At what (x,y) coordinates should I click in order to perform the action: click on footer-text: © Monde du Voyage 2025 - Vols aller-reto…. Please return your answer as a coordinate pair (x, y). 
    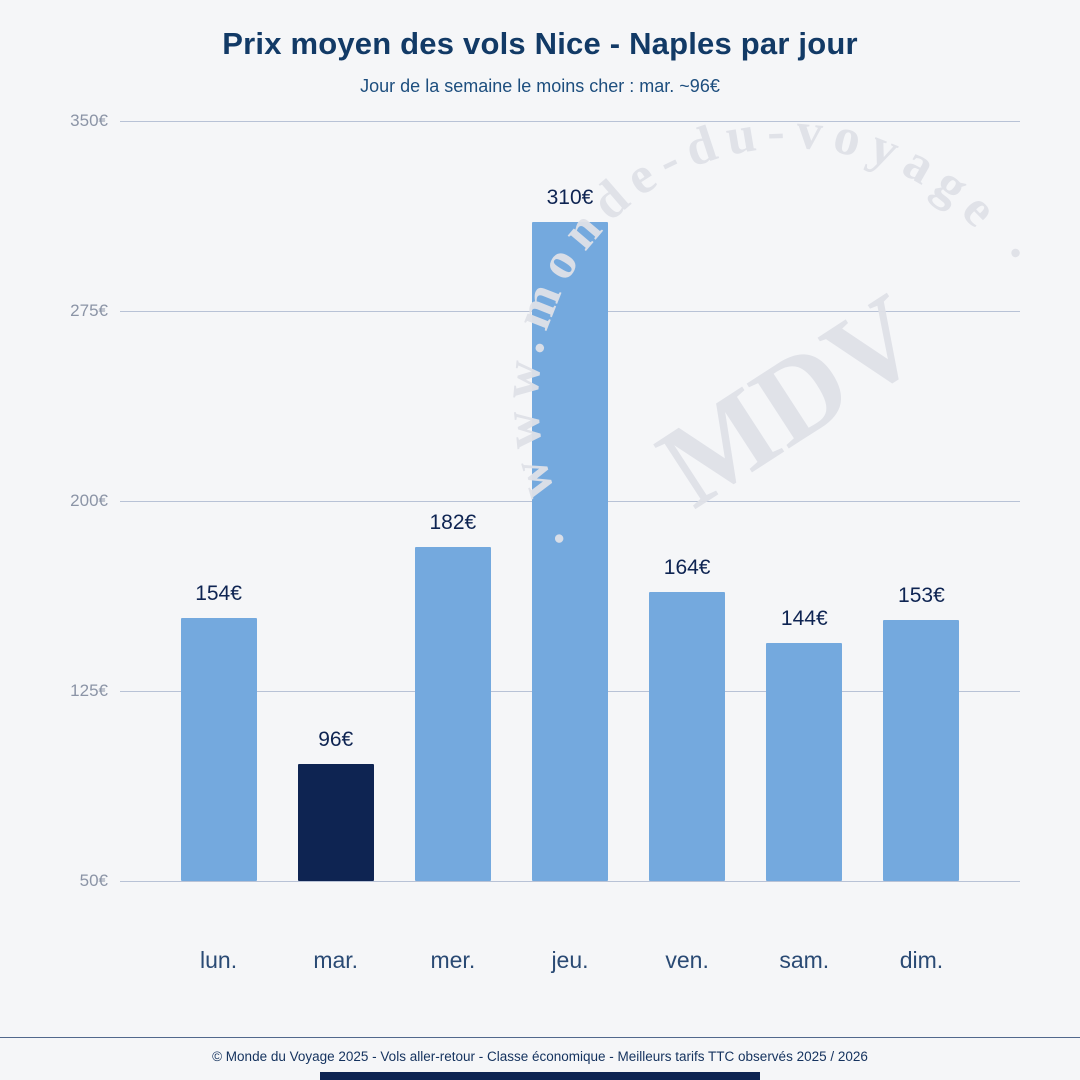
    Looking at the image, I should click on (540, 1056).